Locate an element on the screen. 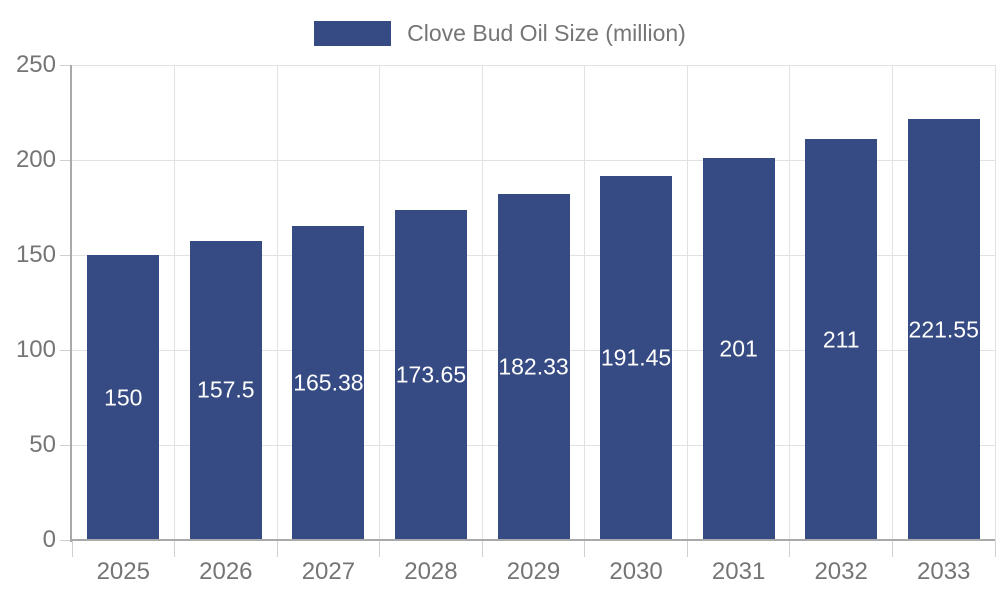  bar-value-label: 221.55 is located at coordinates (943, 329).